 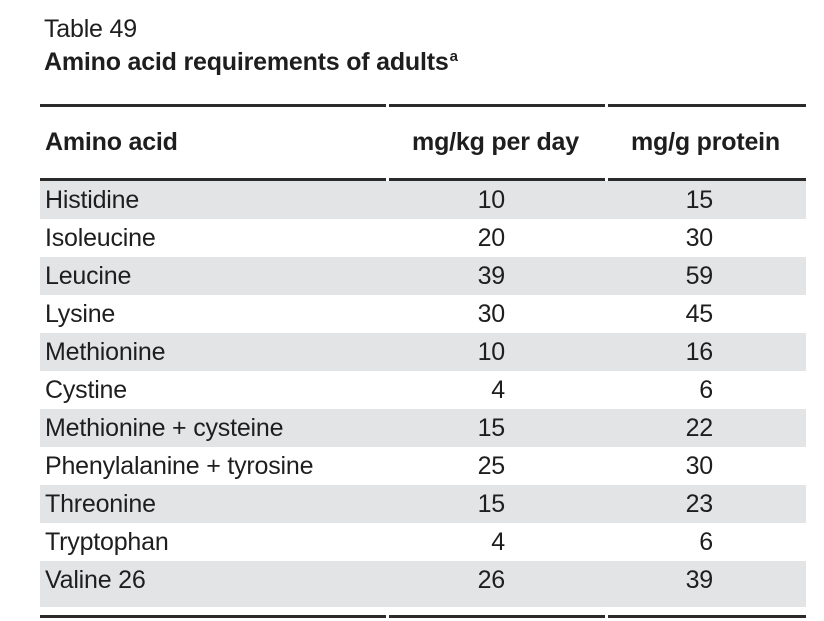 I want to click on table-row: Methionine 10 16, so click(x=423, y=352).